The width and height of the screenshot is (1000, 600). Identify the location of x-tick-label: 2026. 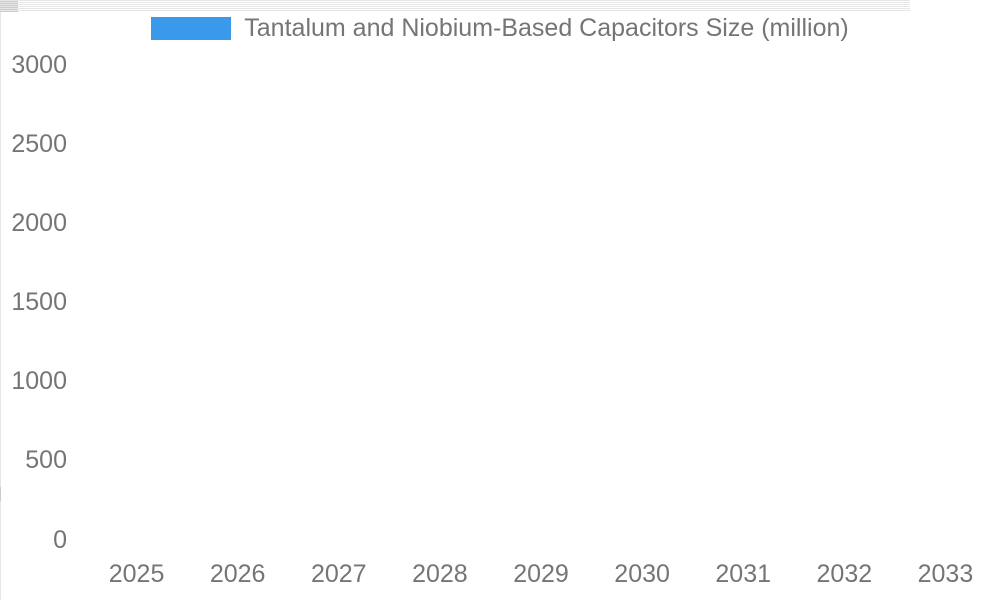
(237, 574).